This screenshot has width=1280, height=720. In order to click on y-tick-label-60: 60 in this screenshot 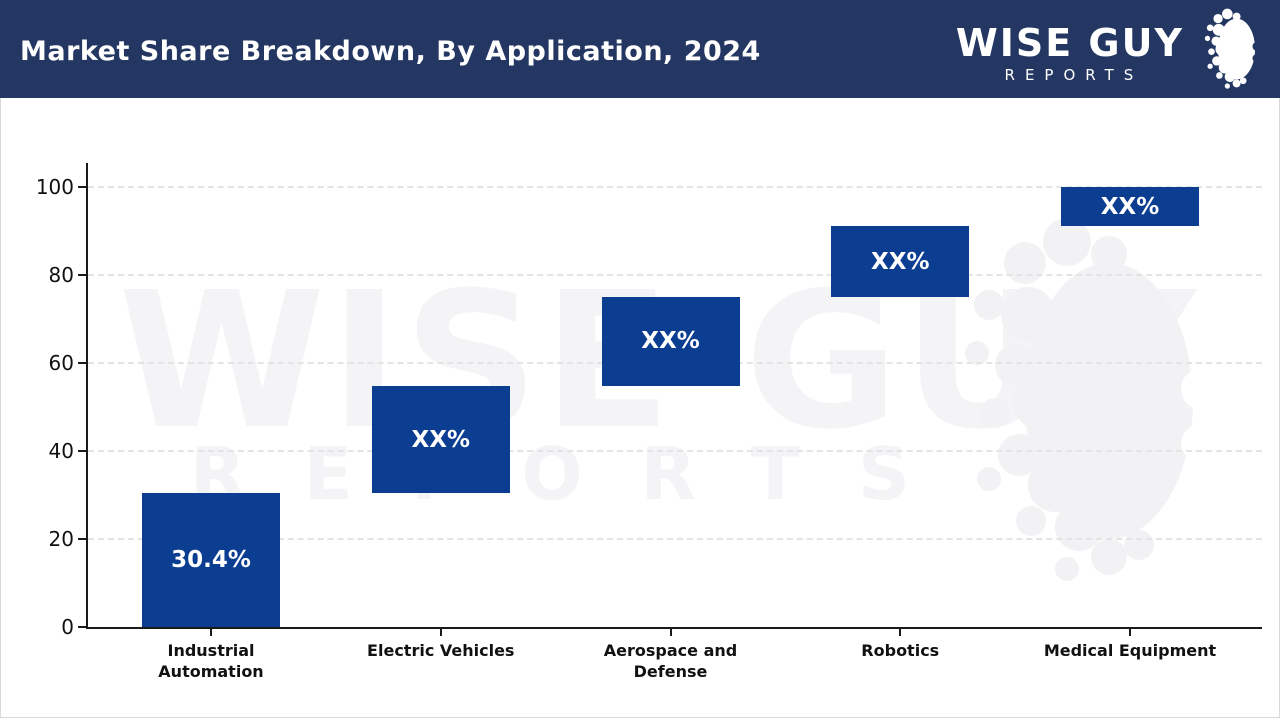, I will do `click(61, 363)`.